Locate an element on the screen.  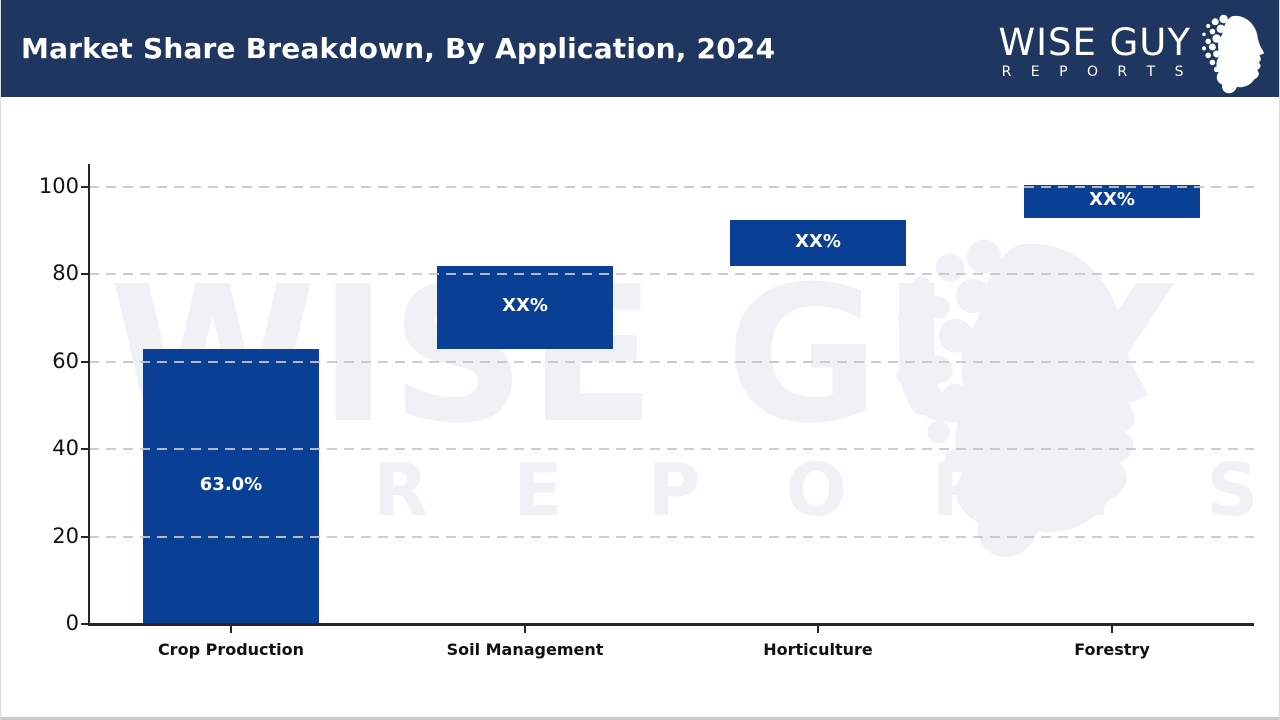
logo-wordmark: WISE GUY is located at coordinates (1094, 42).